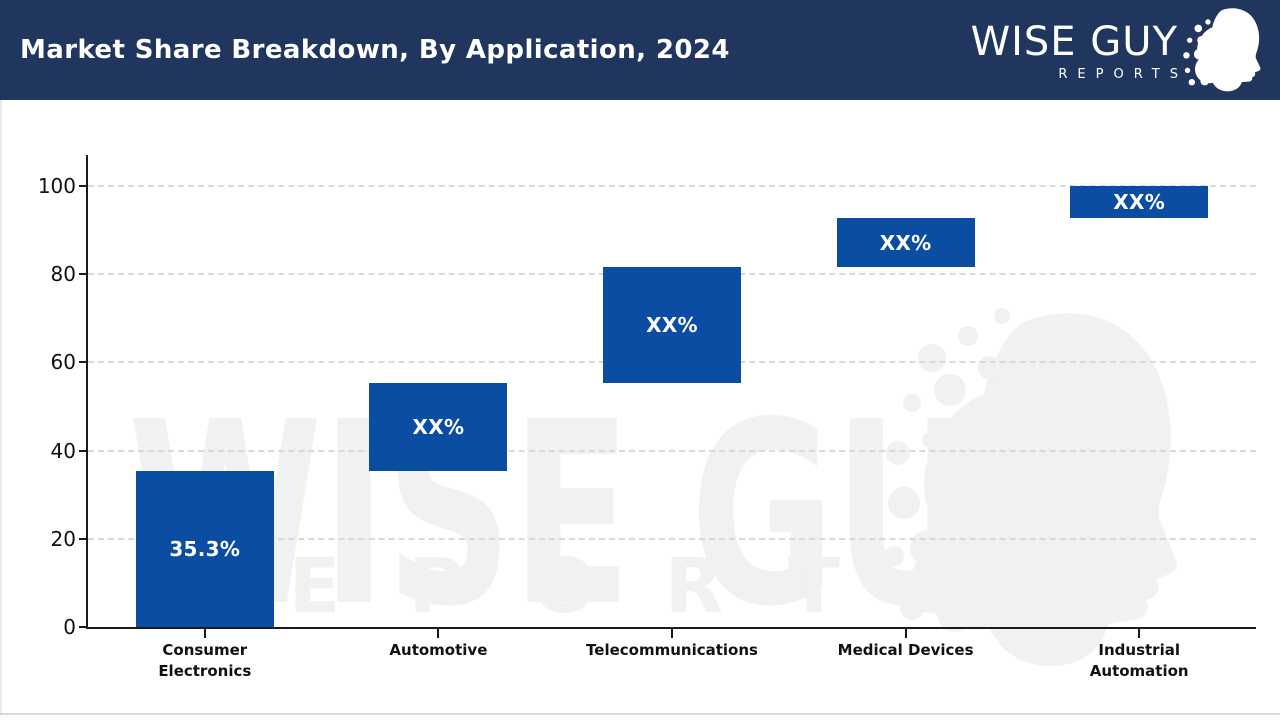  Describe the element at coordinates (905, 650) in the screenshot. I see `x-category-label: Medical Devices` at that location.